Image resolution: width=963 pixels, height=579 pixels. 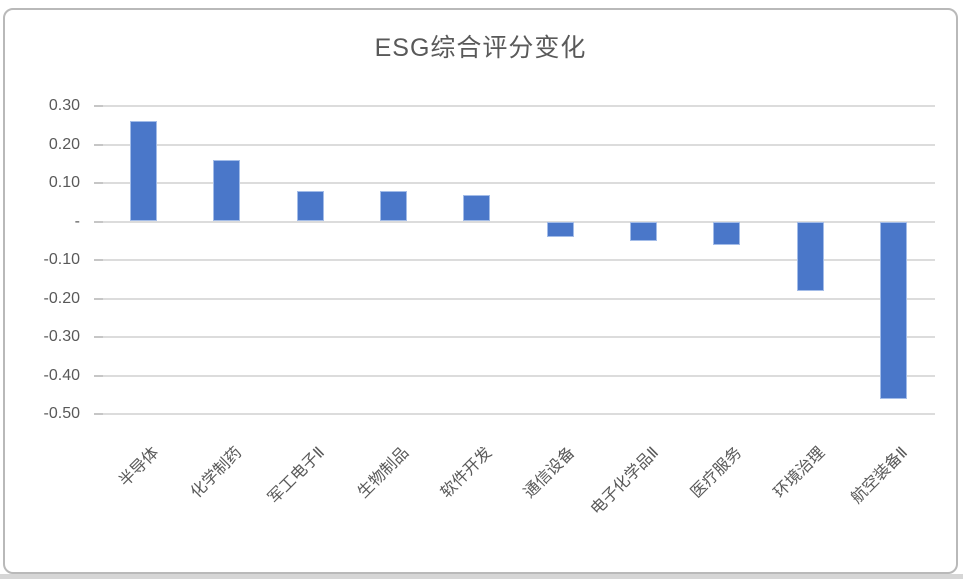 I want to click on y-axis-label: -0.50, so click(x=61, y=413).